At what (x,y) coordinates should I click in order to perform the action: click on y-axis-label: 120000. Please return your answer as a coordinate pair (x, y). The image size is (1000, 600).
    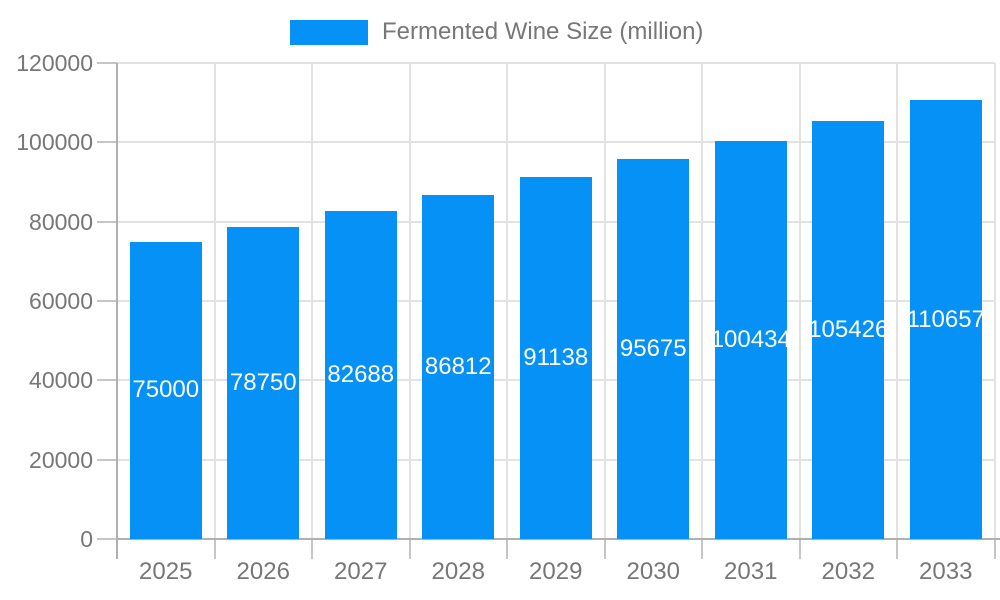
    Looking at the image, I should click on (54, 63).